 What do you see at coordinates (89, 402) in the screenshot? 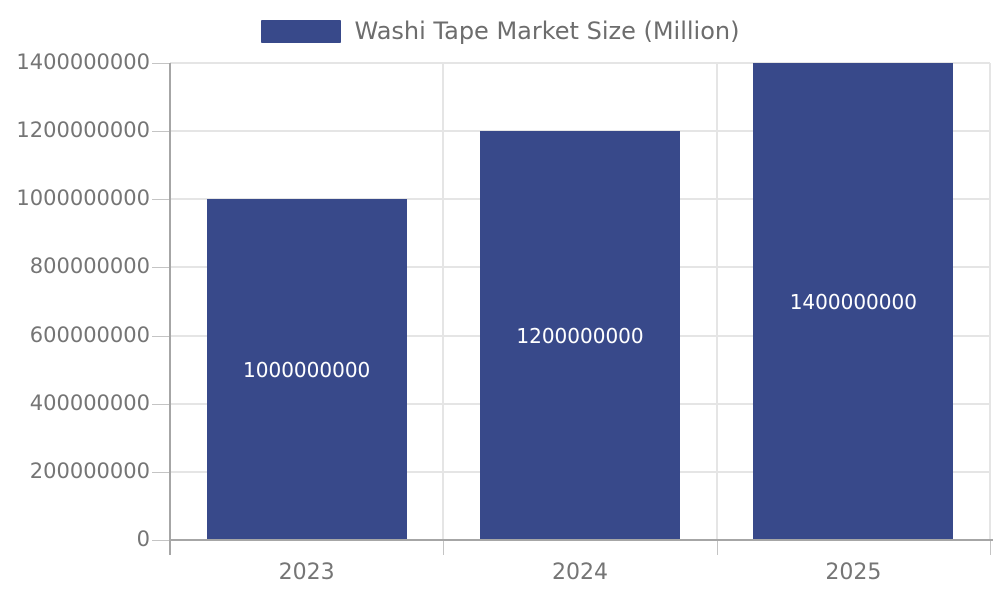
I see `y-axis-tick-label: 400000000` at bounding box center [89, 402].